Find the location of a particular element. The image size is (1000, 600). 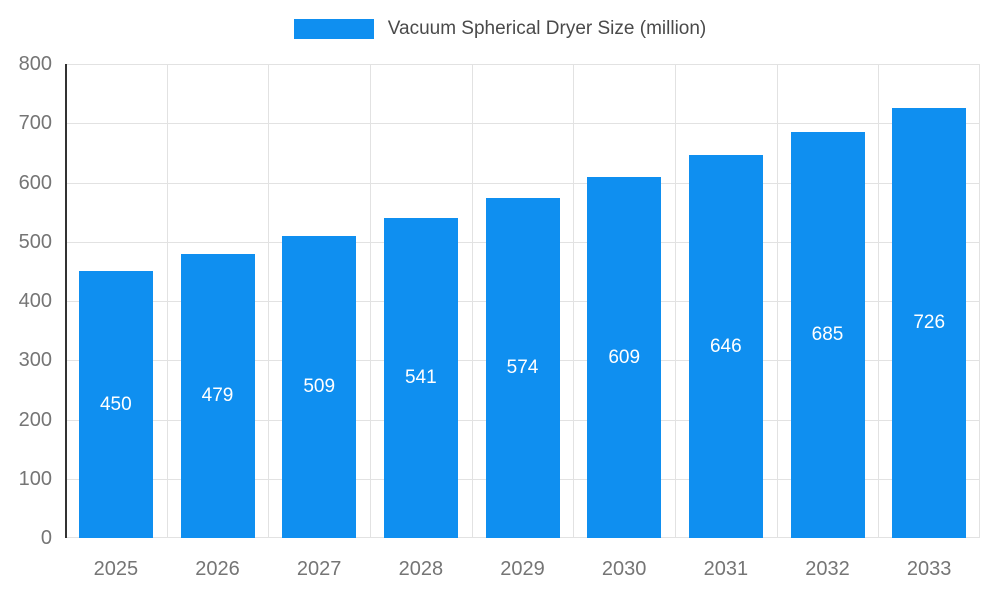

x-tick-label: 2032 is located at coordinates (827, 569).